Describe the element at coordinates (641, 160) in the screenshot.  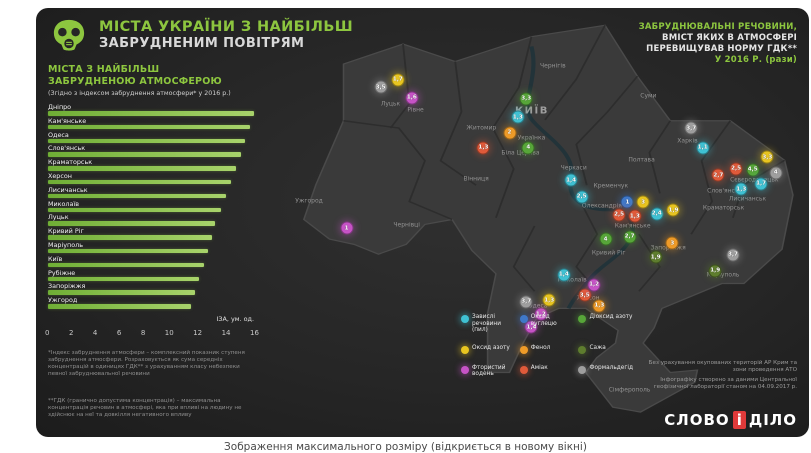
I see `city-label: Полтава` at that location.